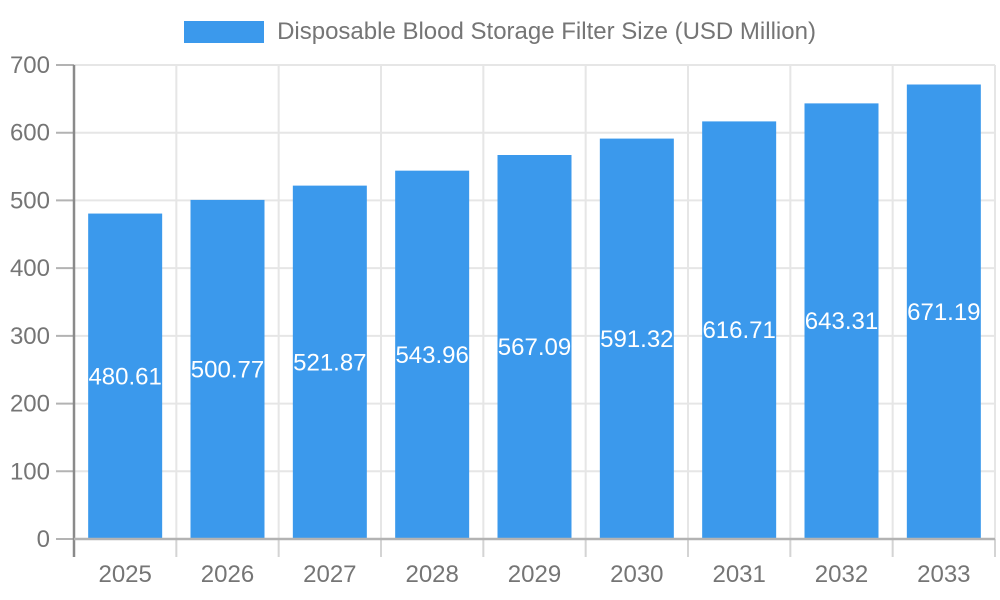  What do you see at coordinates (43, 539) in the screenshot?
I see `y-tick-label: 0` at bounding box center [43, 539].